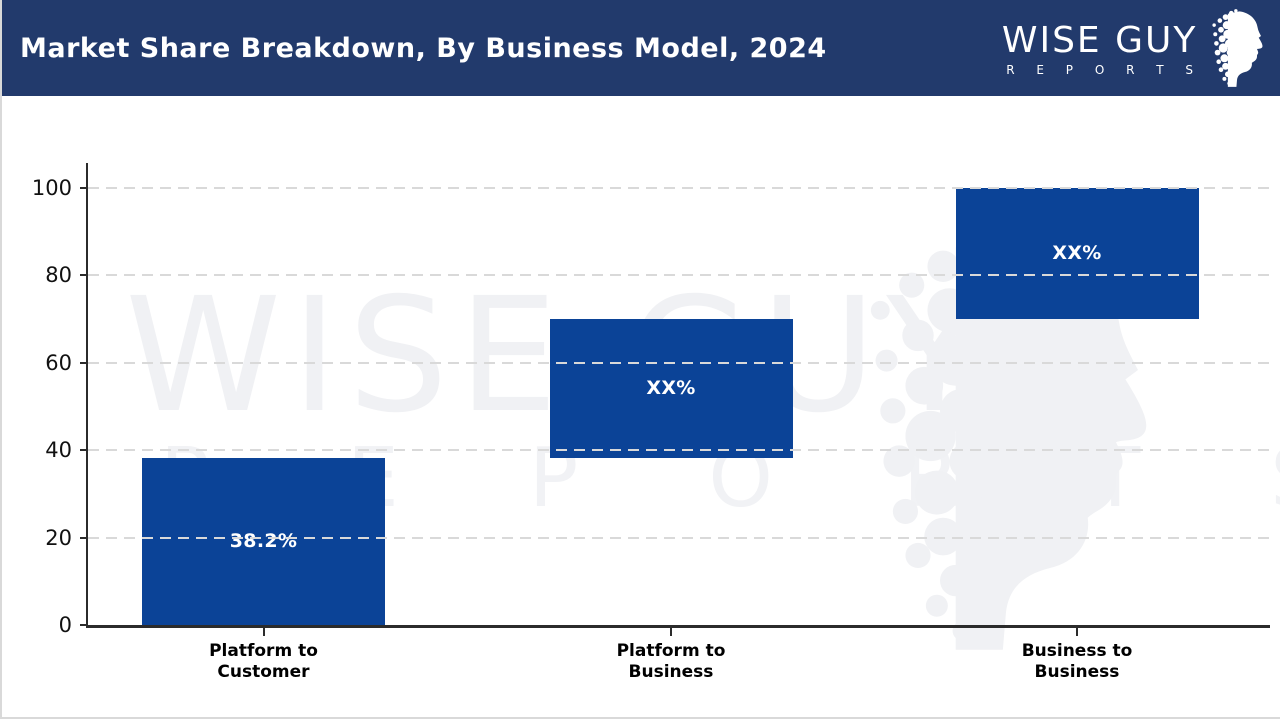 This screenshot has width=1280, height=720. Describe the element at coordinates (1099, 40) in the screenshot. I see `logo-wordmark: WISE GUY` at that location.